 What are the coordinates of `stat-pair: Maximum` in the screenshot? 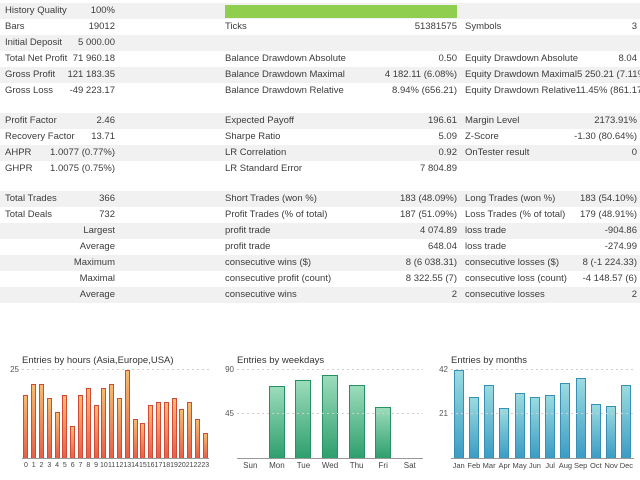 It's located at (60, 263).